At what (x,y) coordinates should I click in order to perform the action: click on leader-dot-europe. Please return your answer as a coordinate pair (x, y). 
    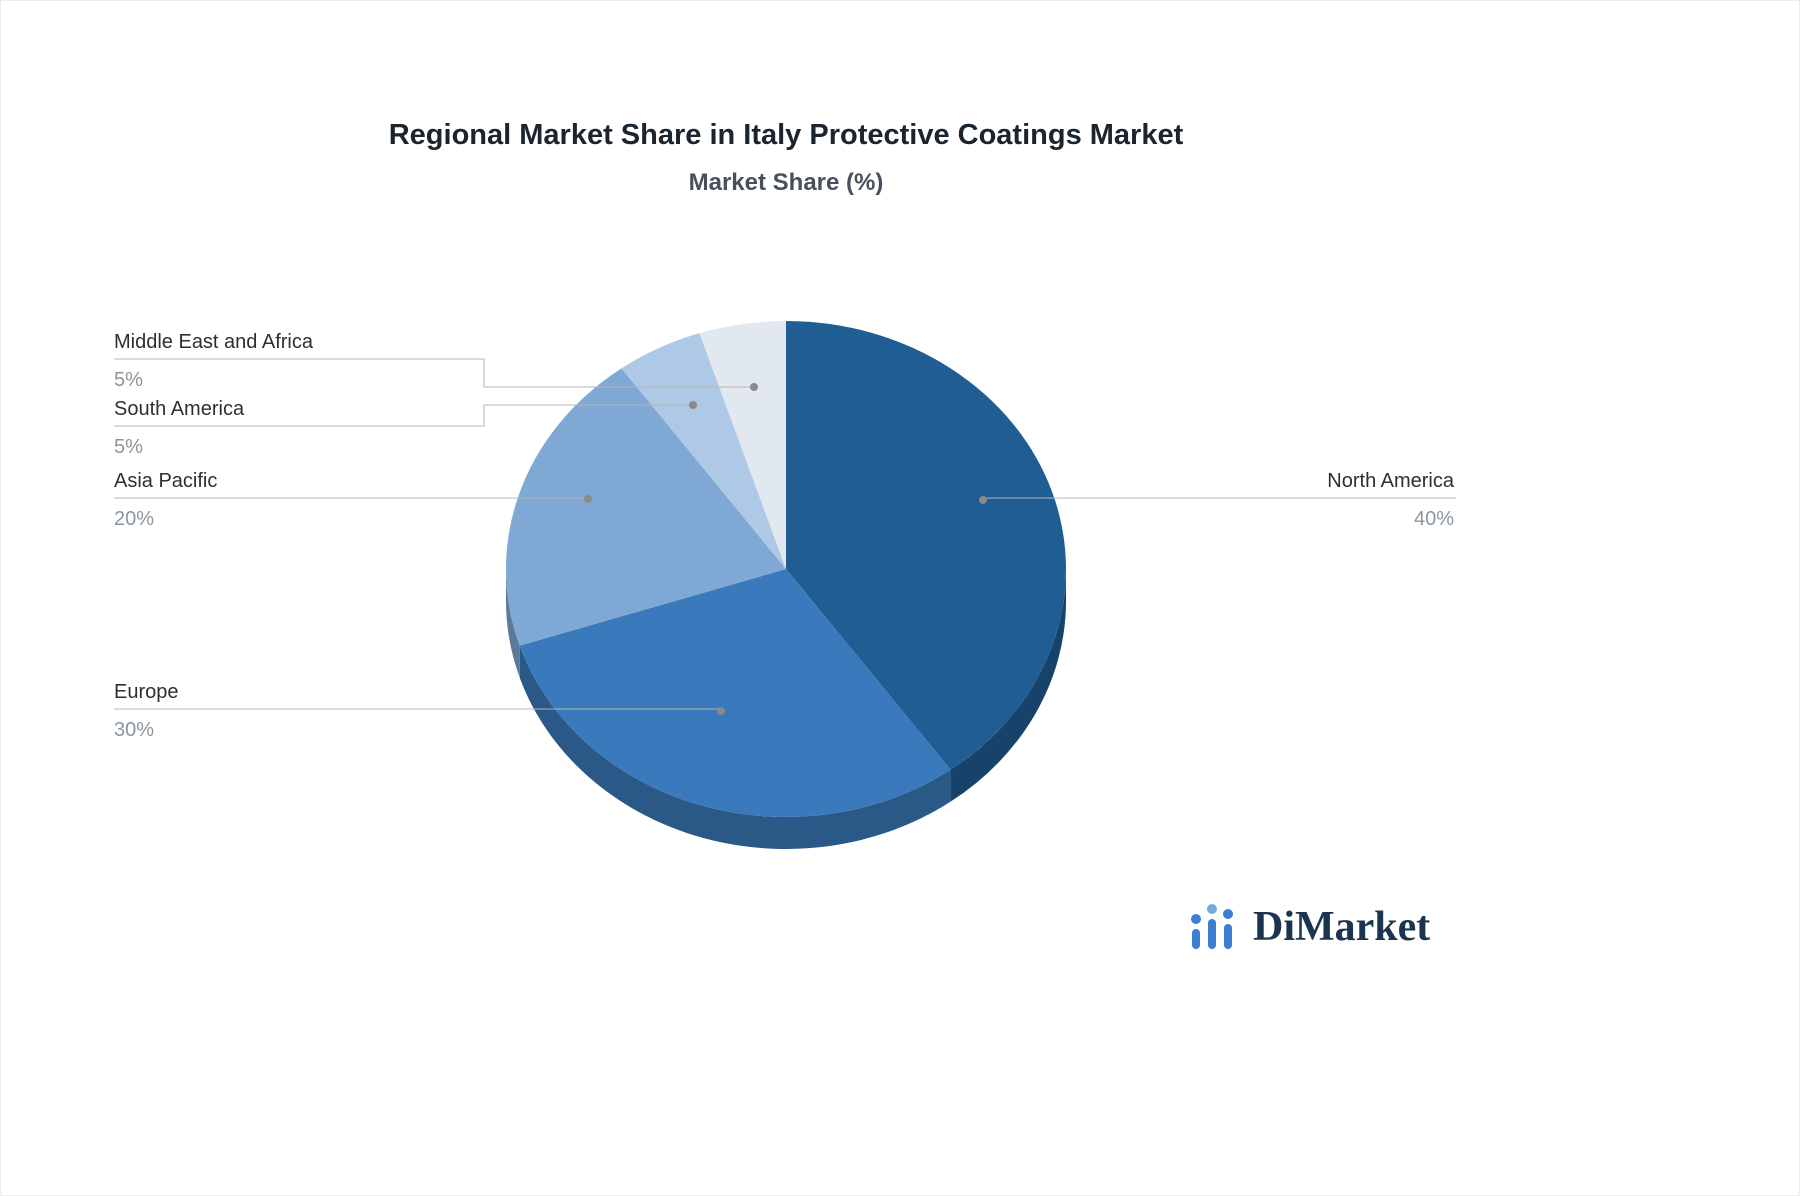
    Looking at the image, I should click on (721, 711).